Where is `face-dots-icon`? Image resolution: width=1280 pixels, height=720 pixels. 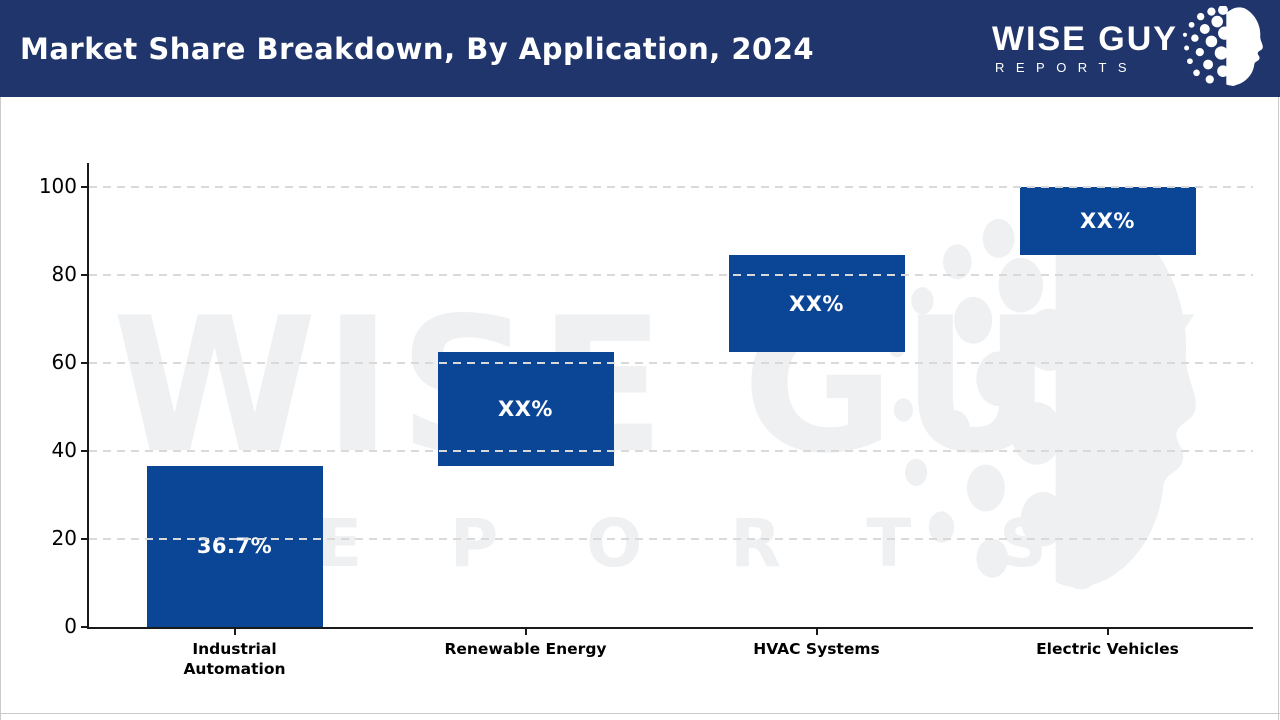
face-dots-icon is located at coordinates (1222, 46).